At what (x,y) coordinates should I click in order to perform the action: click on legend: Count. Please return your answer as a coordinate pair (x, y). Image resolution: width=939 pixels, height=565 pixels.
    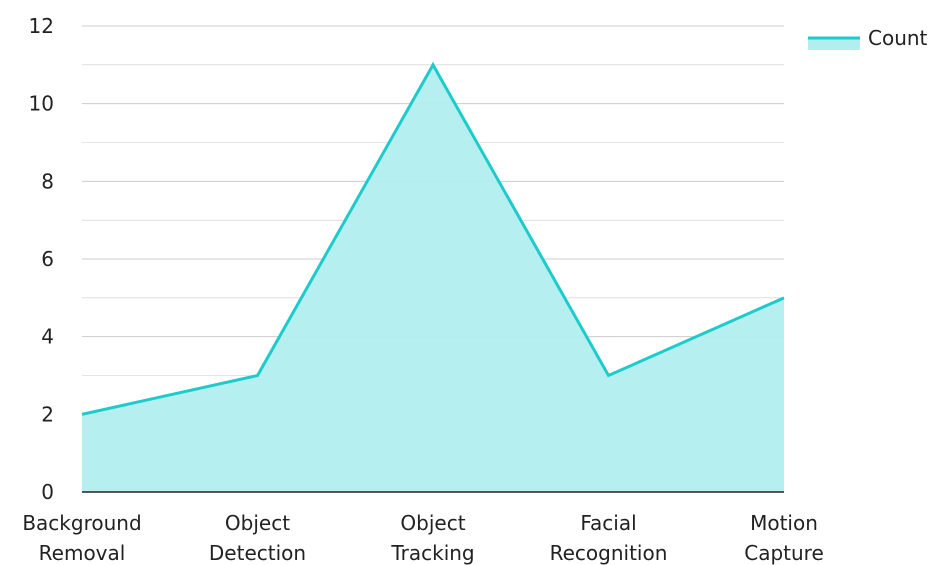
    Looking at the image, I should click on (868, 38).